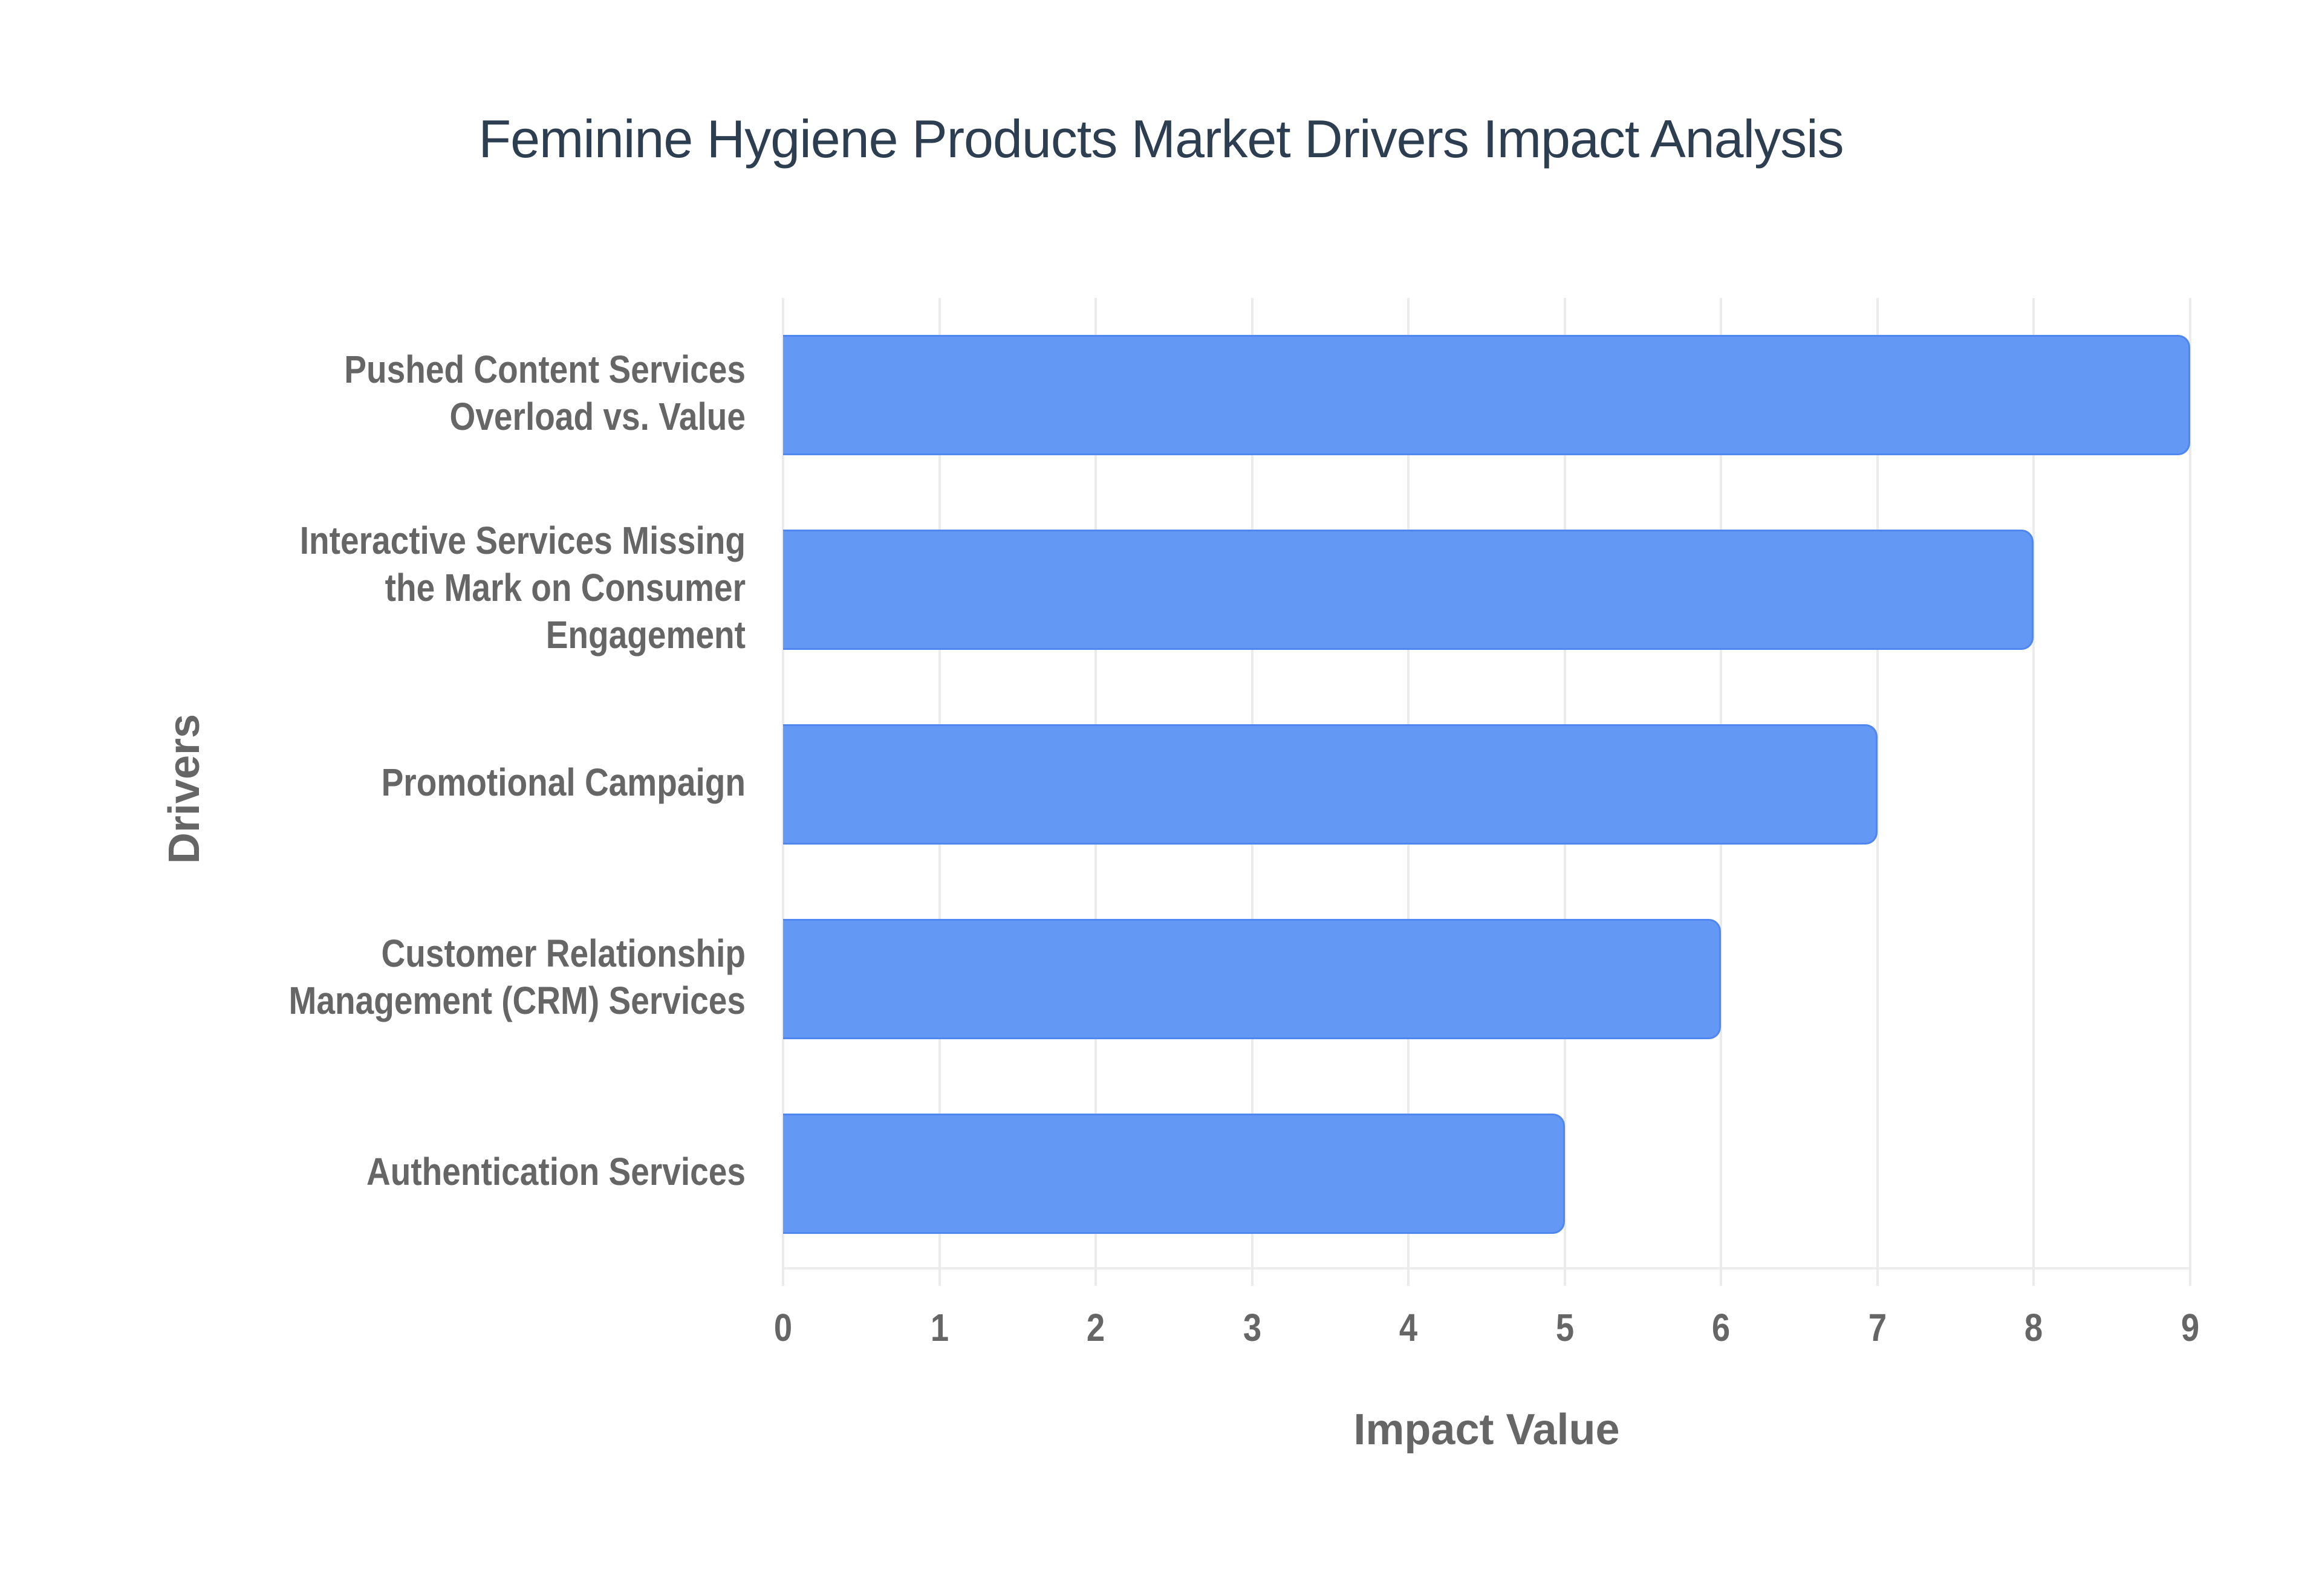 This screenshot has height=1596, width=2322. Describe the element at coordinates (545, 369) in the screenshot. I see `category-label-line: Pushed Content Services` at that location.